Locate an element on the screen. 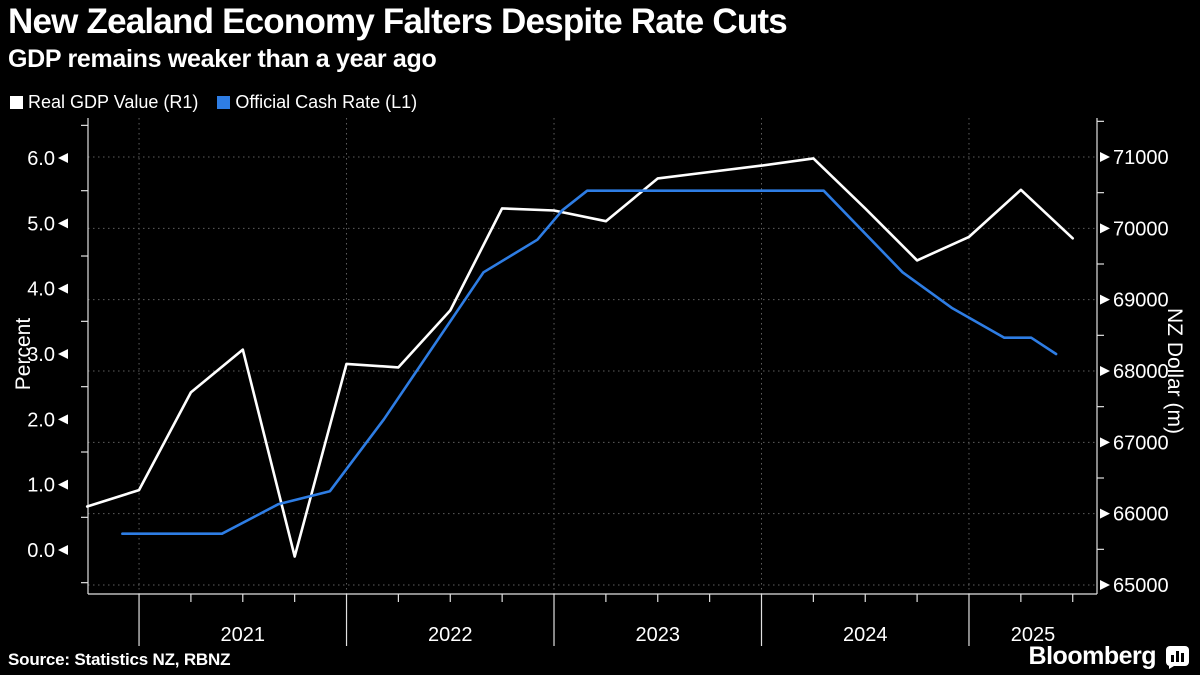 The width and height of the screenshot is (1200, 675). legend-label-gdp: Real GDP Value (R1) is located at coordinates (113, 102).